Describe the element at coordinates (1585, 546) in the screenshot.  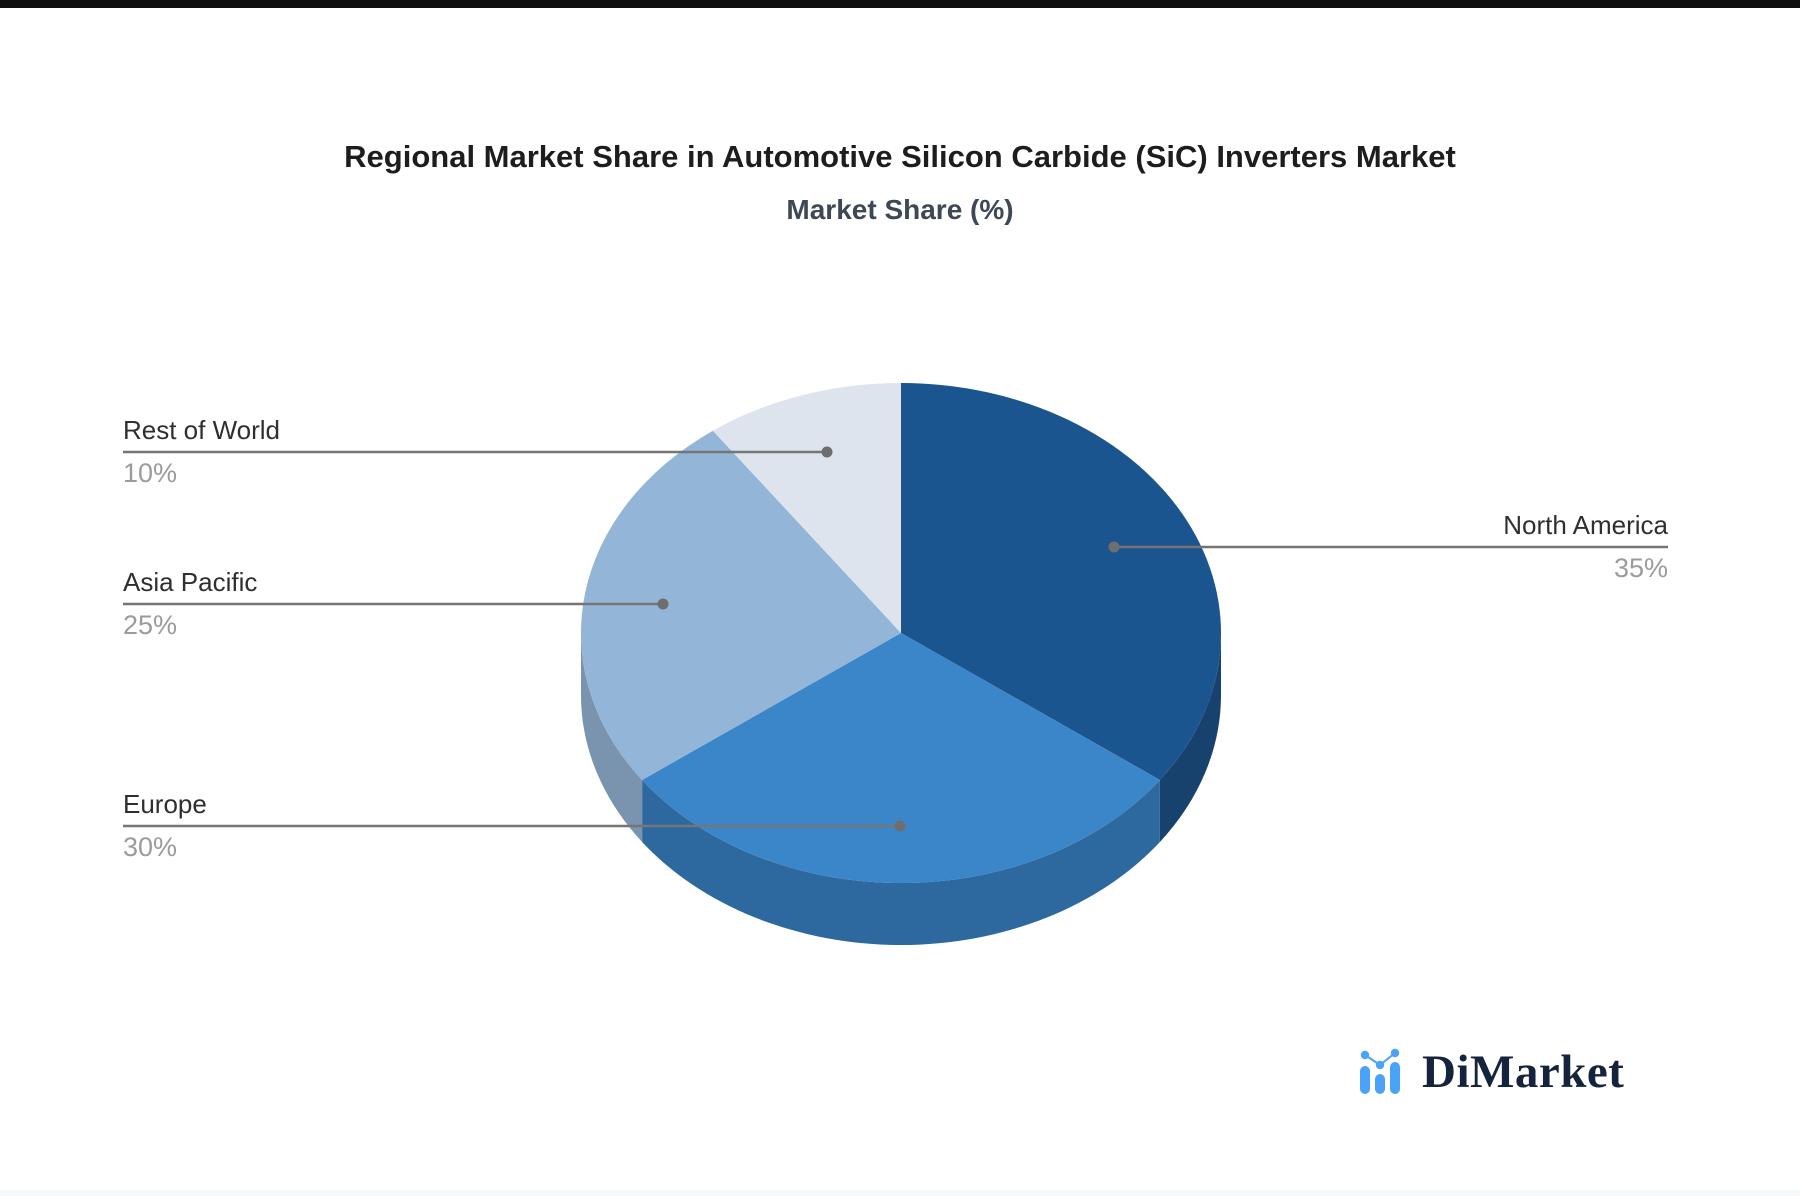
I see `callout-north-america: North America 35%` at that location.